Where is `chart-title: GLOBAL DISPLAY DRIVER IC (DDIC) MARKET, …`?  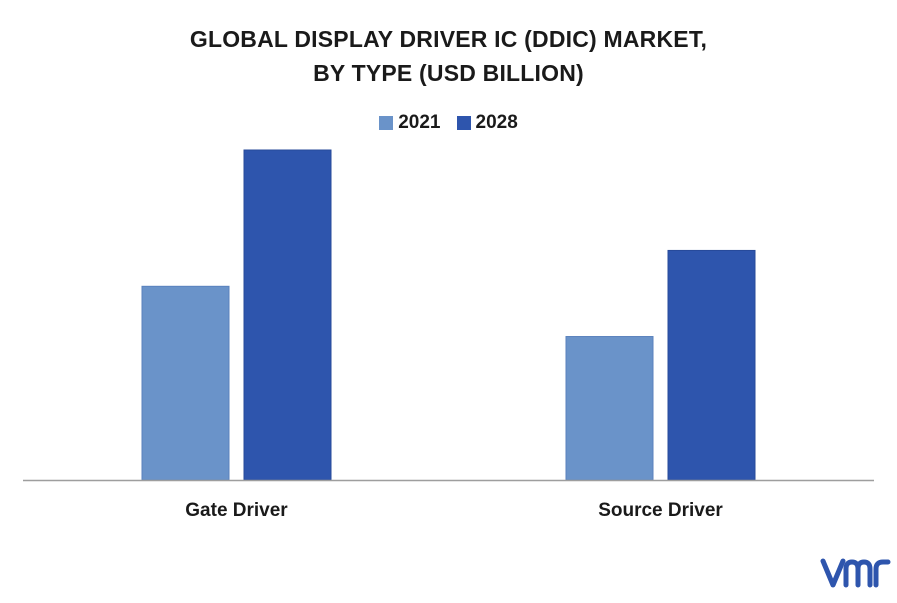
chart-title: GLOBAL DISPLAY DRIVER IC (DDIC) MARKET, … is located at coordinates (448, 56).